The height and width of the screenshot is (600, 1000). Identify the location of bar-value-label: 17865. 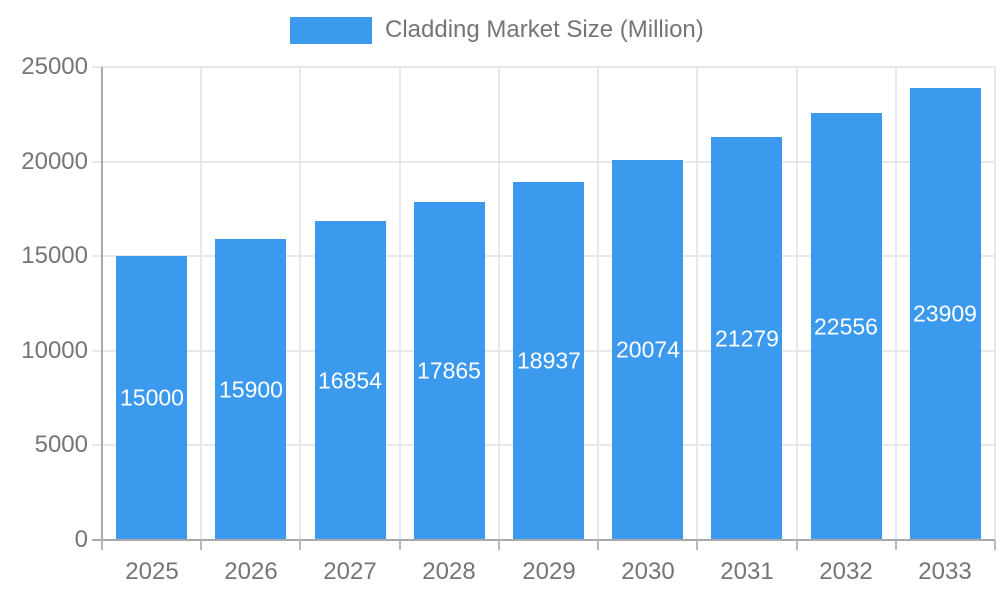
(449, 370).